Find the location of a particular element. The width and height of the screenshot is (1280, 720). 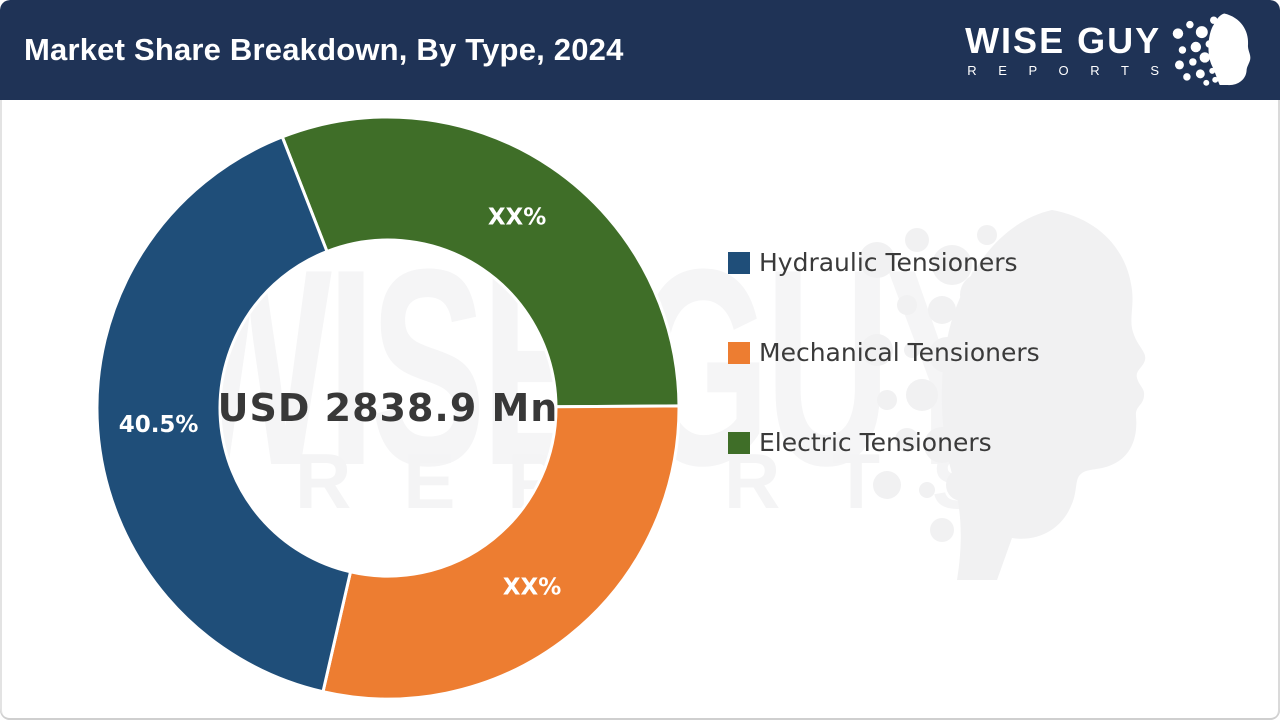

logo-wordmark: WISE GUY is located at coordinates (1063, 40).